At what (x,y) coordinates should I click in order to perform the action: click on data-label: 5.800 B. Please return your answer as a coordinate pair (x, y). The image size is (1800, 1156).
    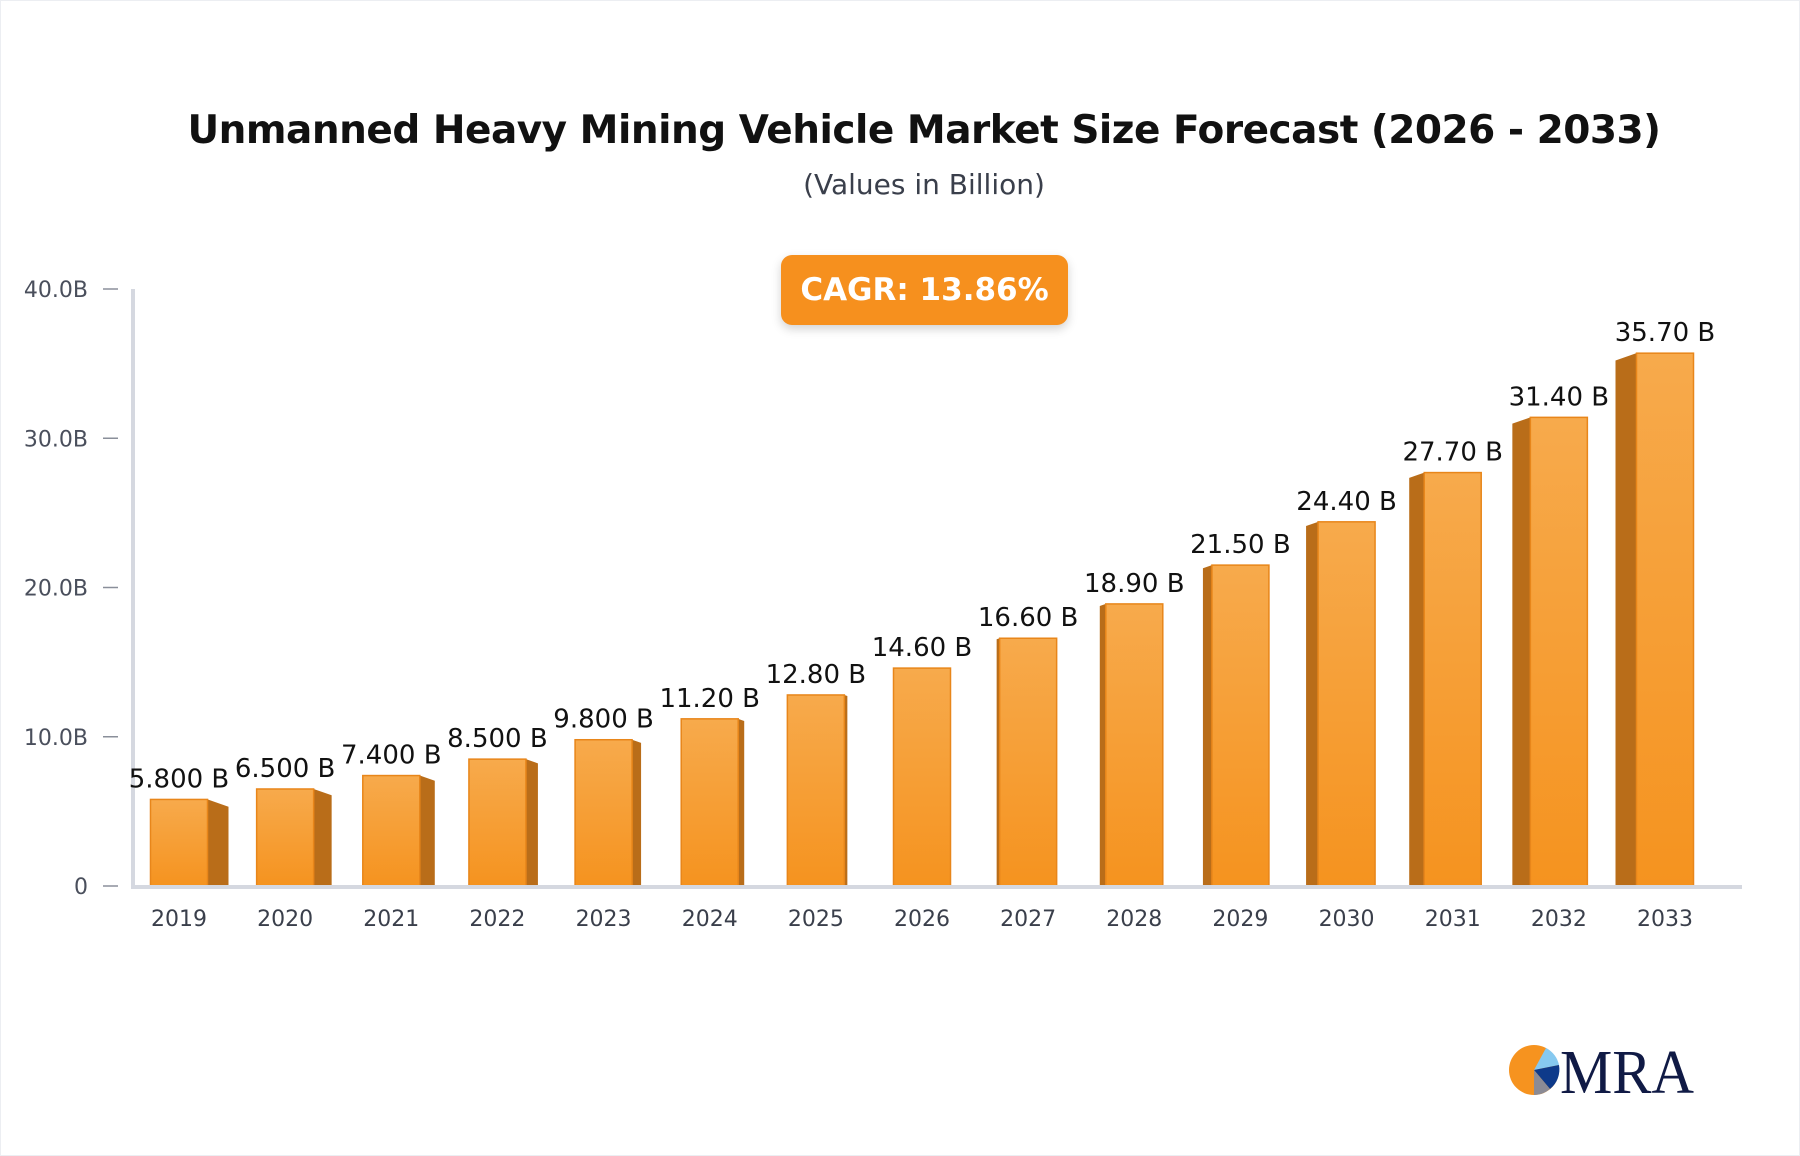
    Looking at the image, I should click on (179, 779).